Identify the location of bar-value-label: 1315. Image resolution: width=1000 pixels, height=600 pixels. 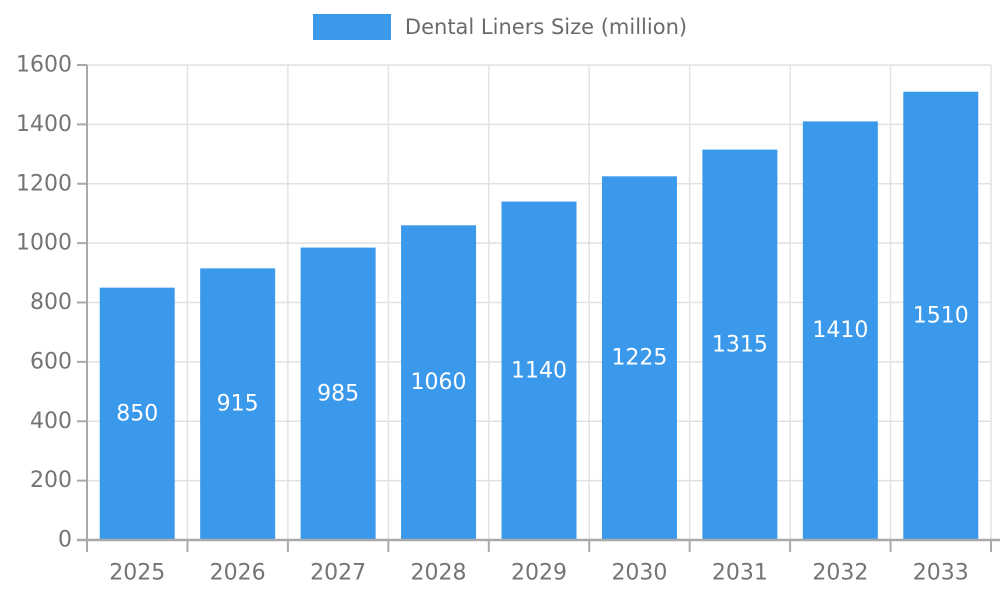
(740, 344).